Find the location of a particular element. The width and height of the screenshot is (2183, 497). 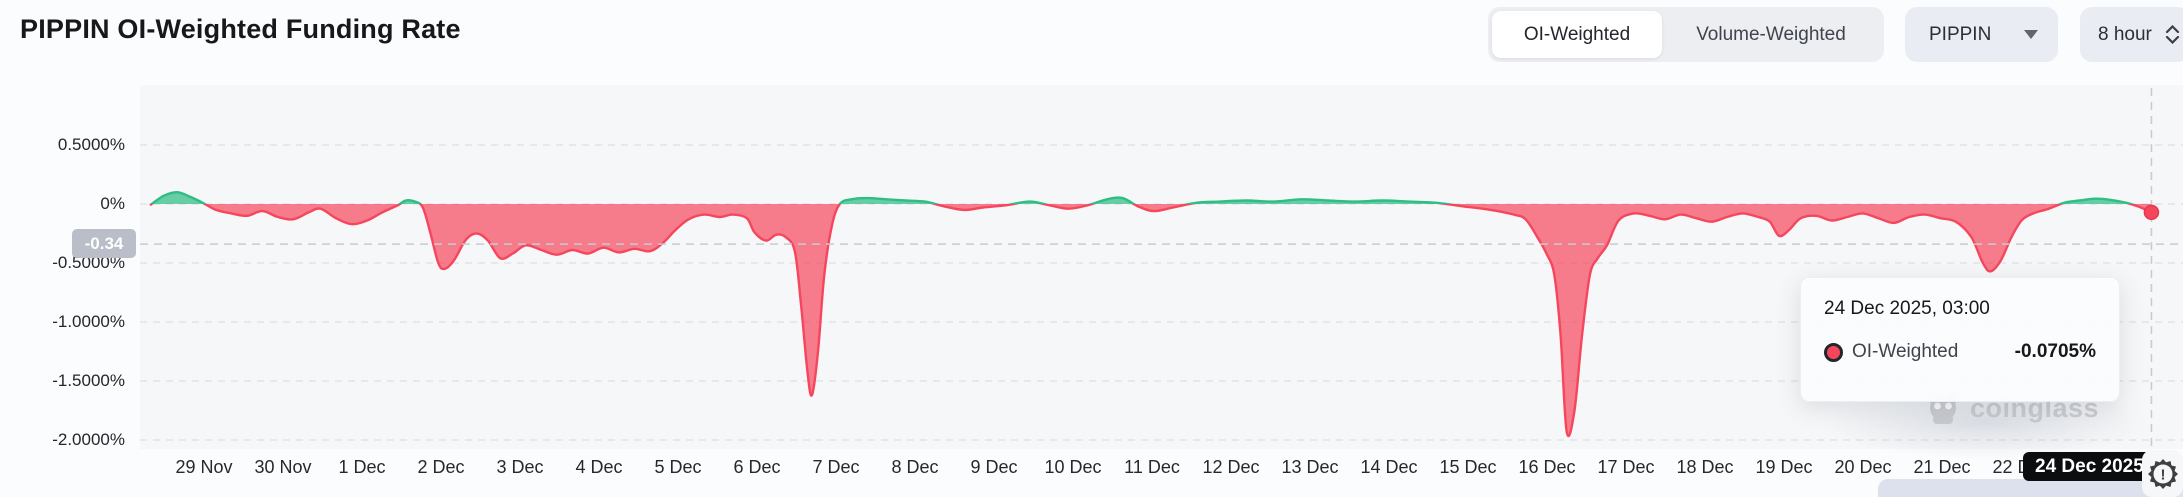

tab-volume-weighted: Volume-Weighted is located at coordinates (1771, 34).